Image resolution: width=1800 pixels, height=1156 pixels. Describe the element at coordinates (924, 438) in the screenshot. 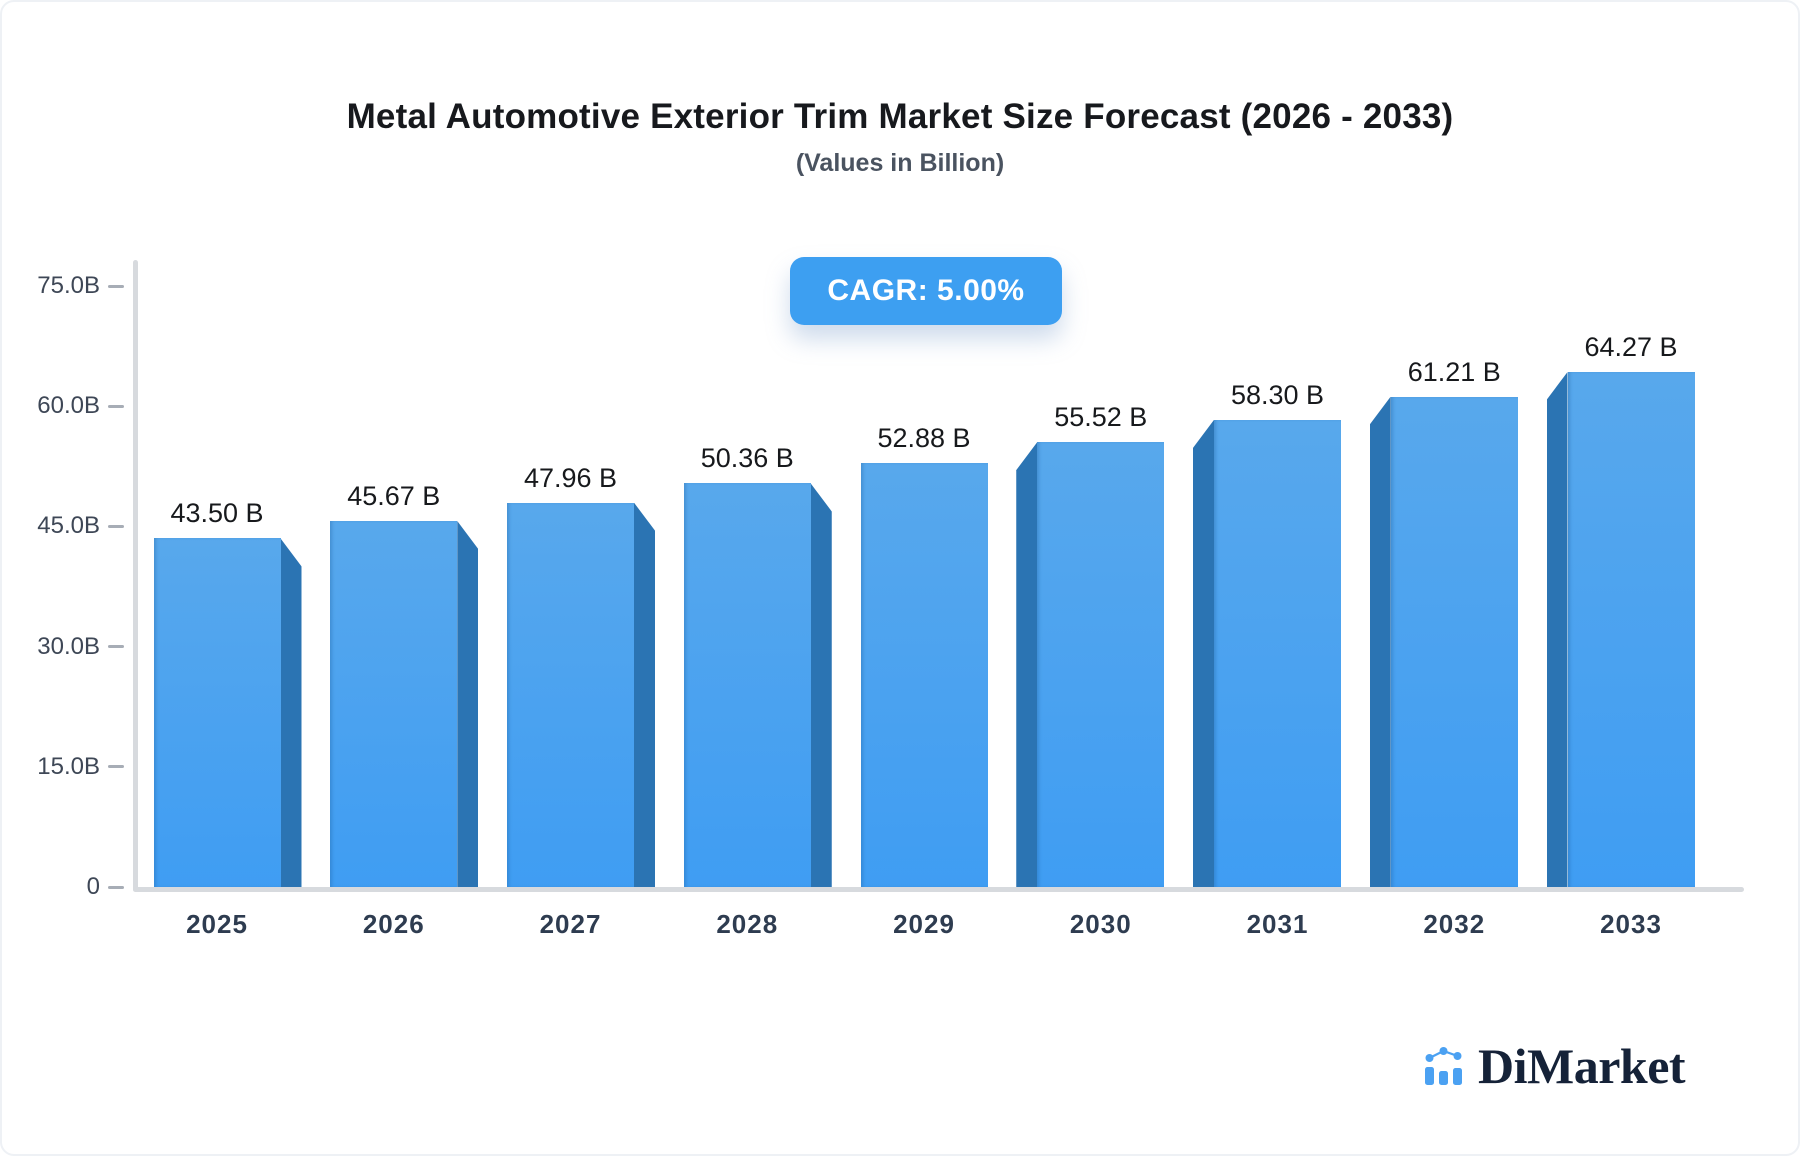

I see `bar-value-label-2029: 52.88 B` at that location.